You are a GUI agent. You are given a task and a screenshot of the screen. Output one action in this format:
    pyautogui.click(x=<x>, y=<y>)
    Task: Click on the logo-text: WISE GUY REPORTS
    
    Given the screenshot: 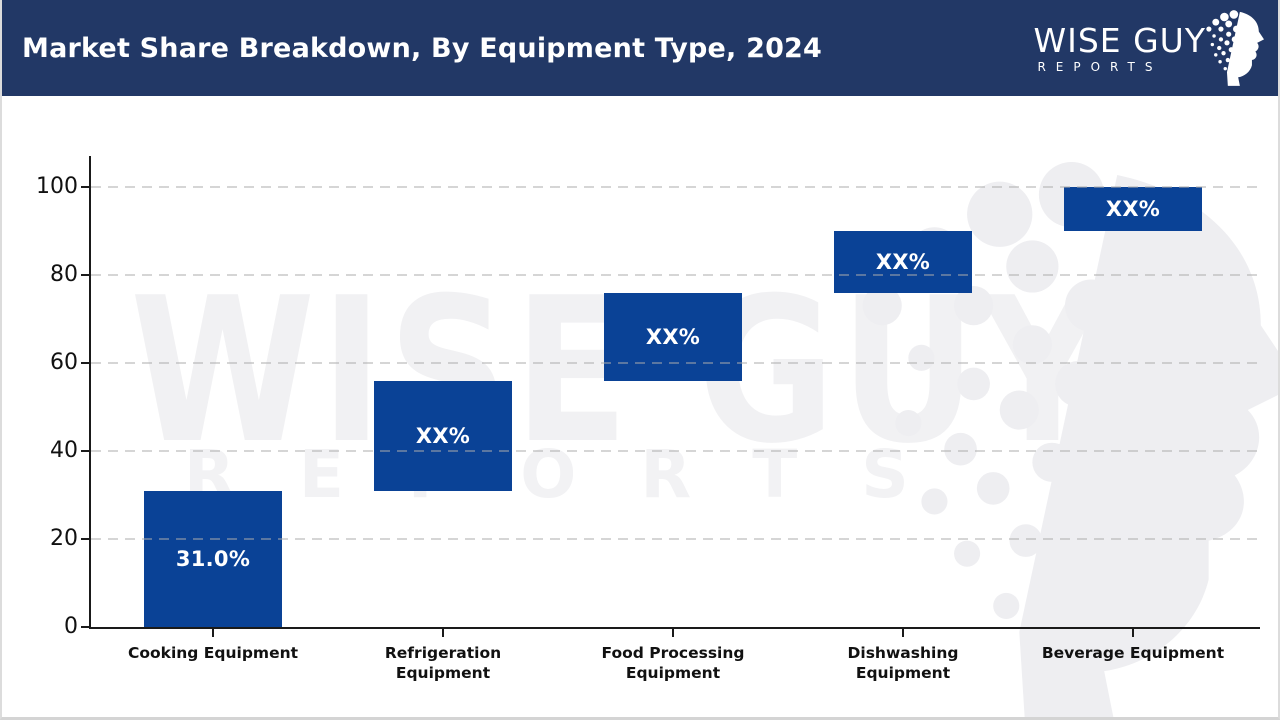 What is the action you would take?
    pyautogui.click(x=1119, y=48)
    